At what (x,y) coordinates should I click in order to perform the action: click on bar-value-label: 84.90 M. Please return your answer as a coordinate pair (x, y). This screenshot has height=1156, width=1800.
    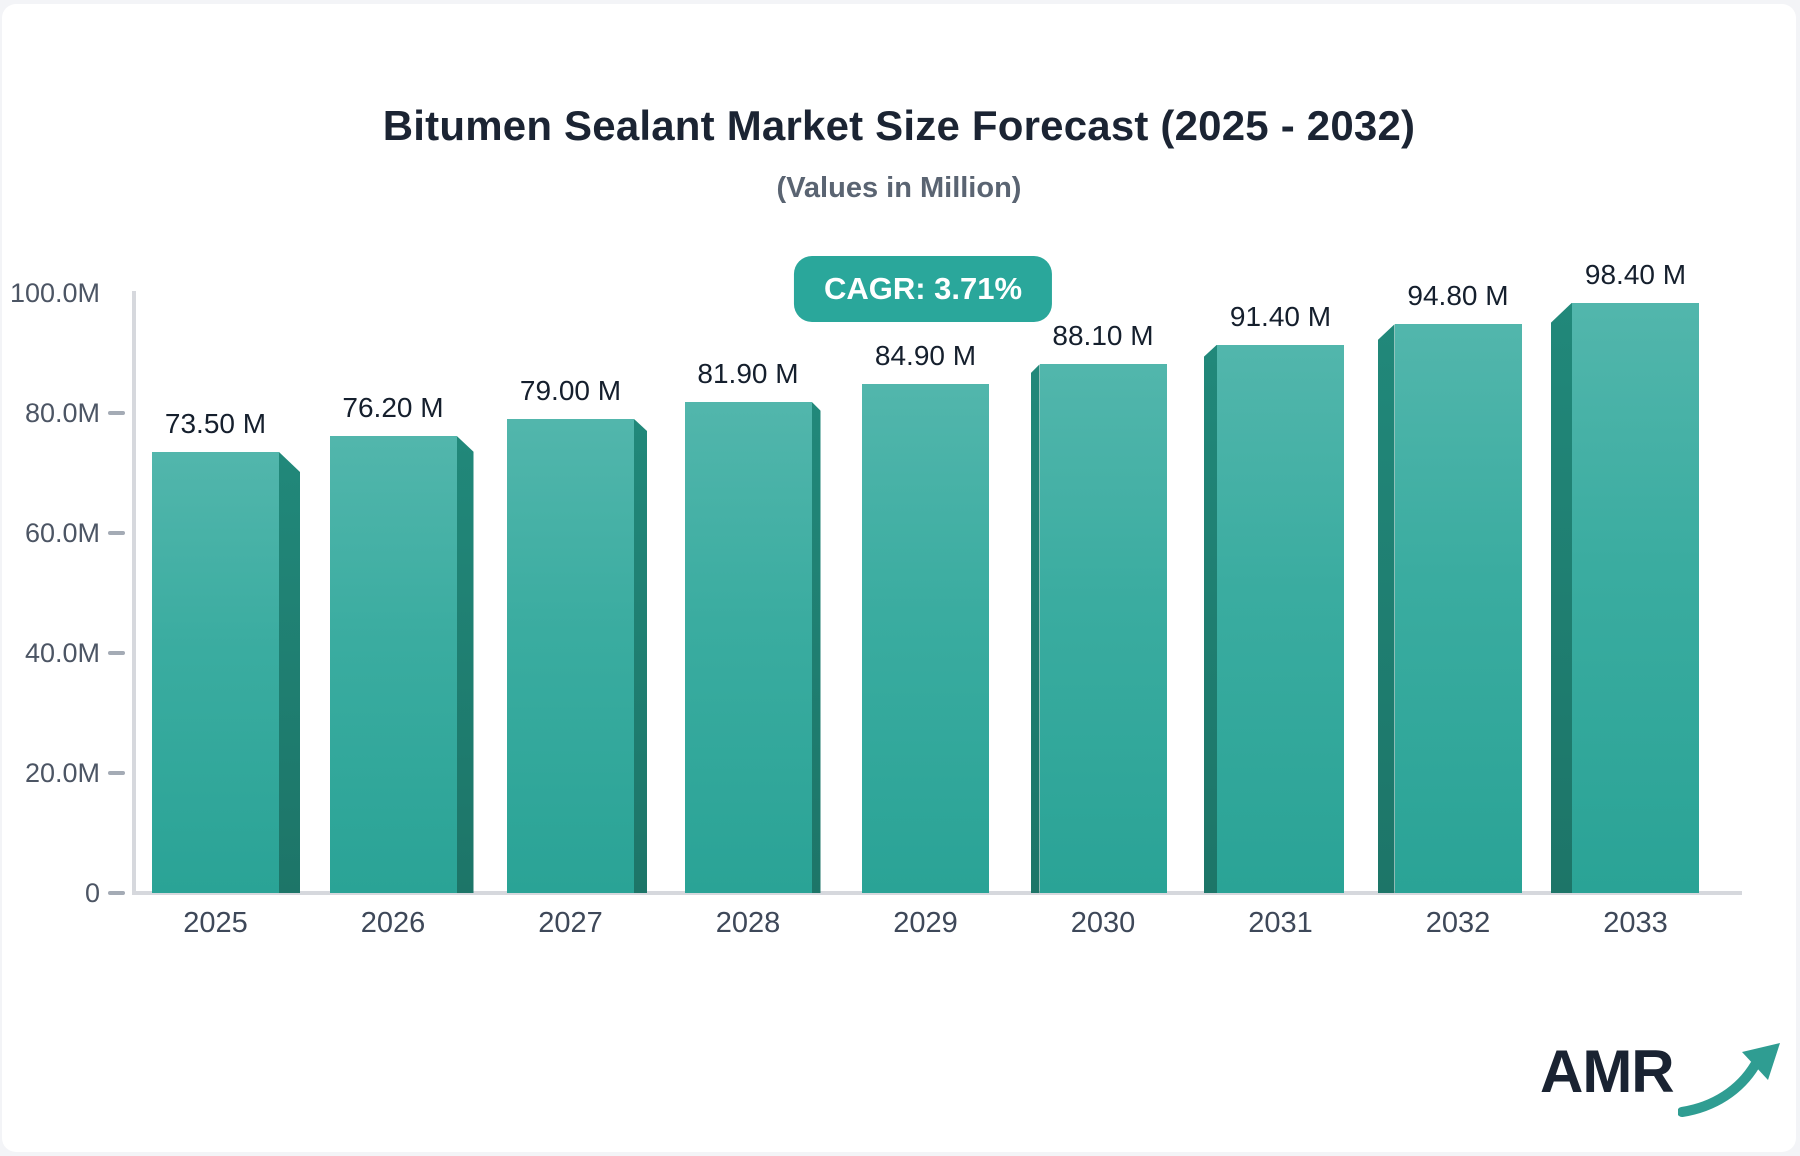
    Looking at the image, I should click on (925, 355).